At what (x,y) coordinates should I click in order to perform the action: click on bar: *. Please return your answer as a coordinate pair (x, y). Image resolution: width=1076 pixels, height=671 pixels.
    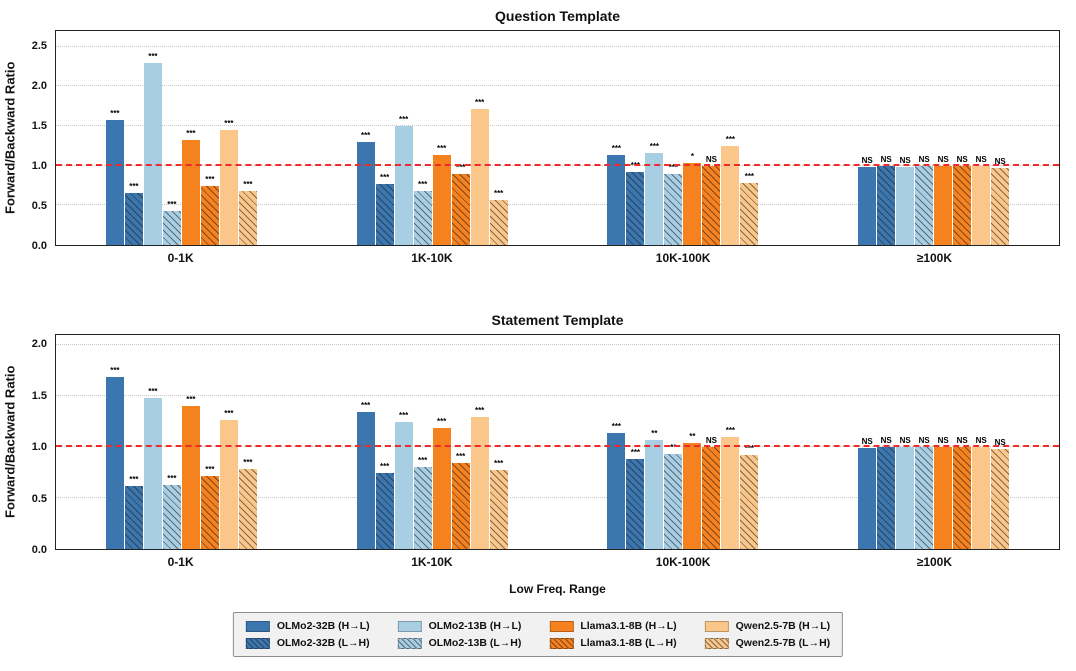
    Looking at the image, I should click on (692, 198).